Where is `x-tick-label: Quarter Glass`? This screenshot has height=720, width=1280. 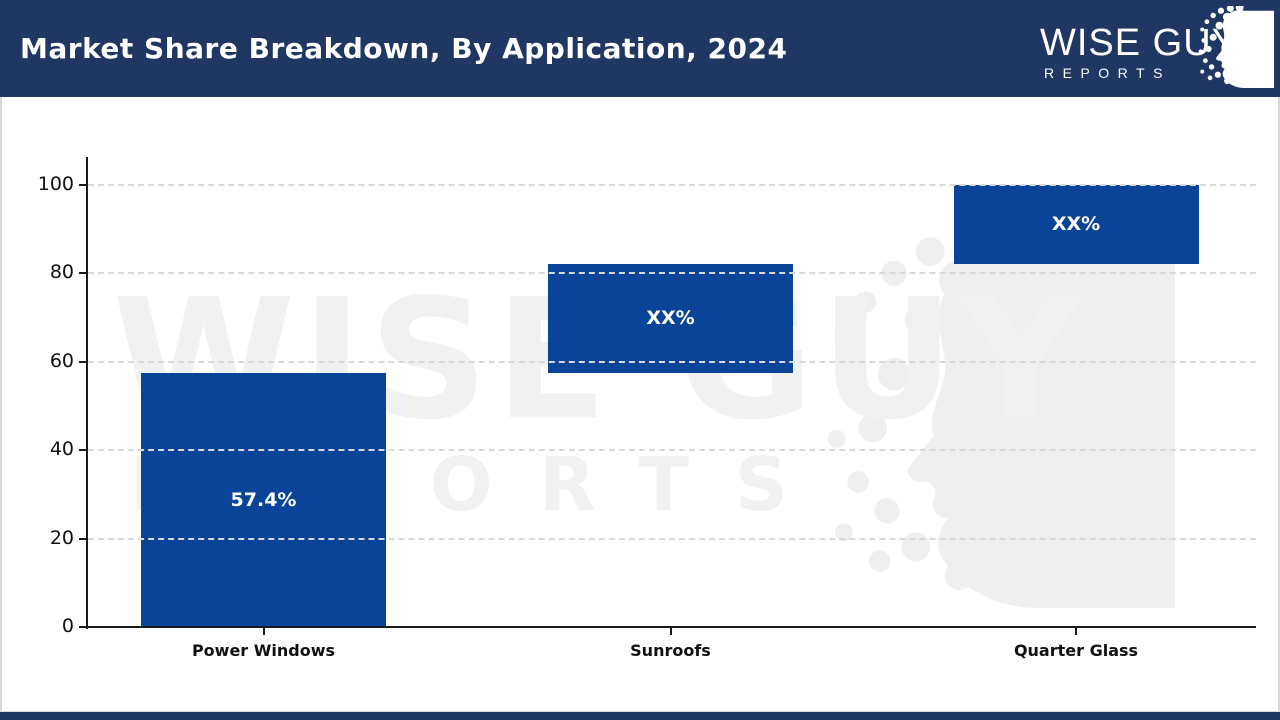 x-tick-label: Quarter Glass is located at coordinates (1076, 650).